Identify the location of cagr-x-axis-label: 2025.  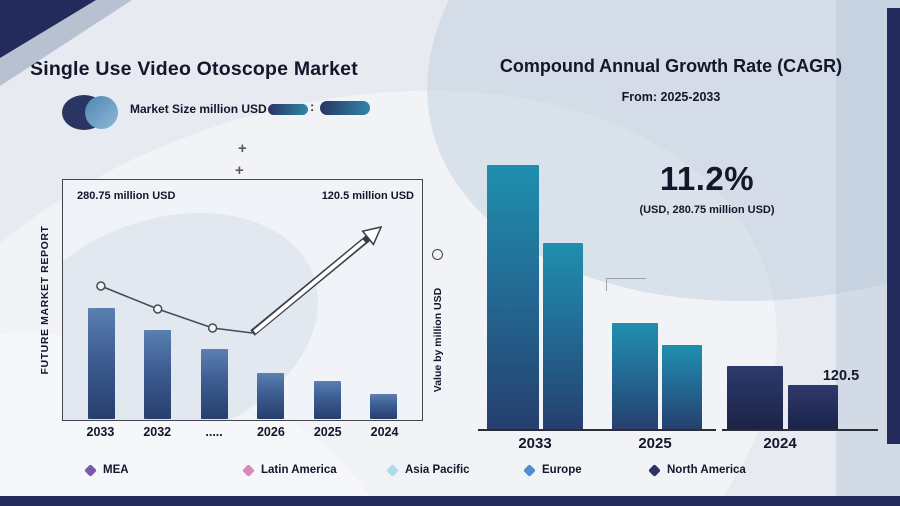
(655, 443).